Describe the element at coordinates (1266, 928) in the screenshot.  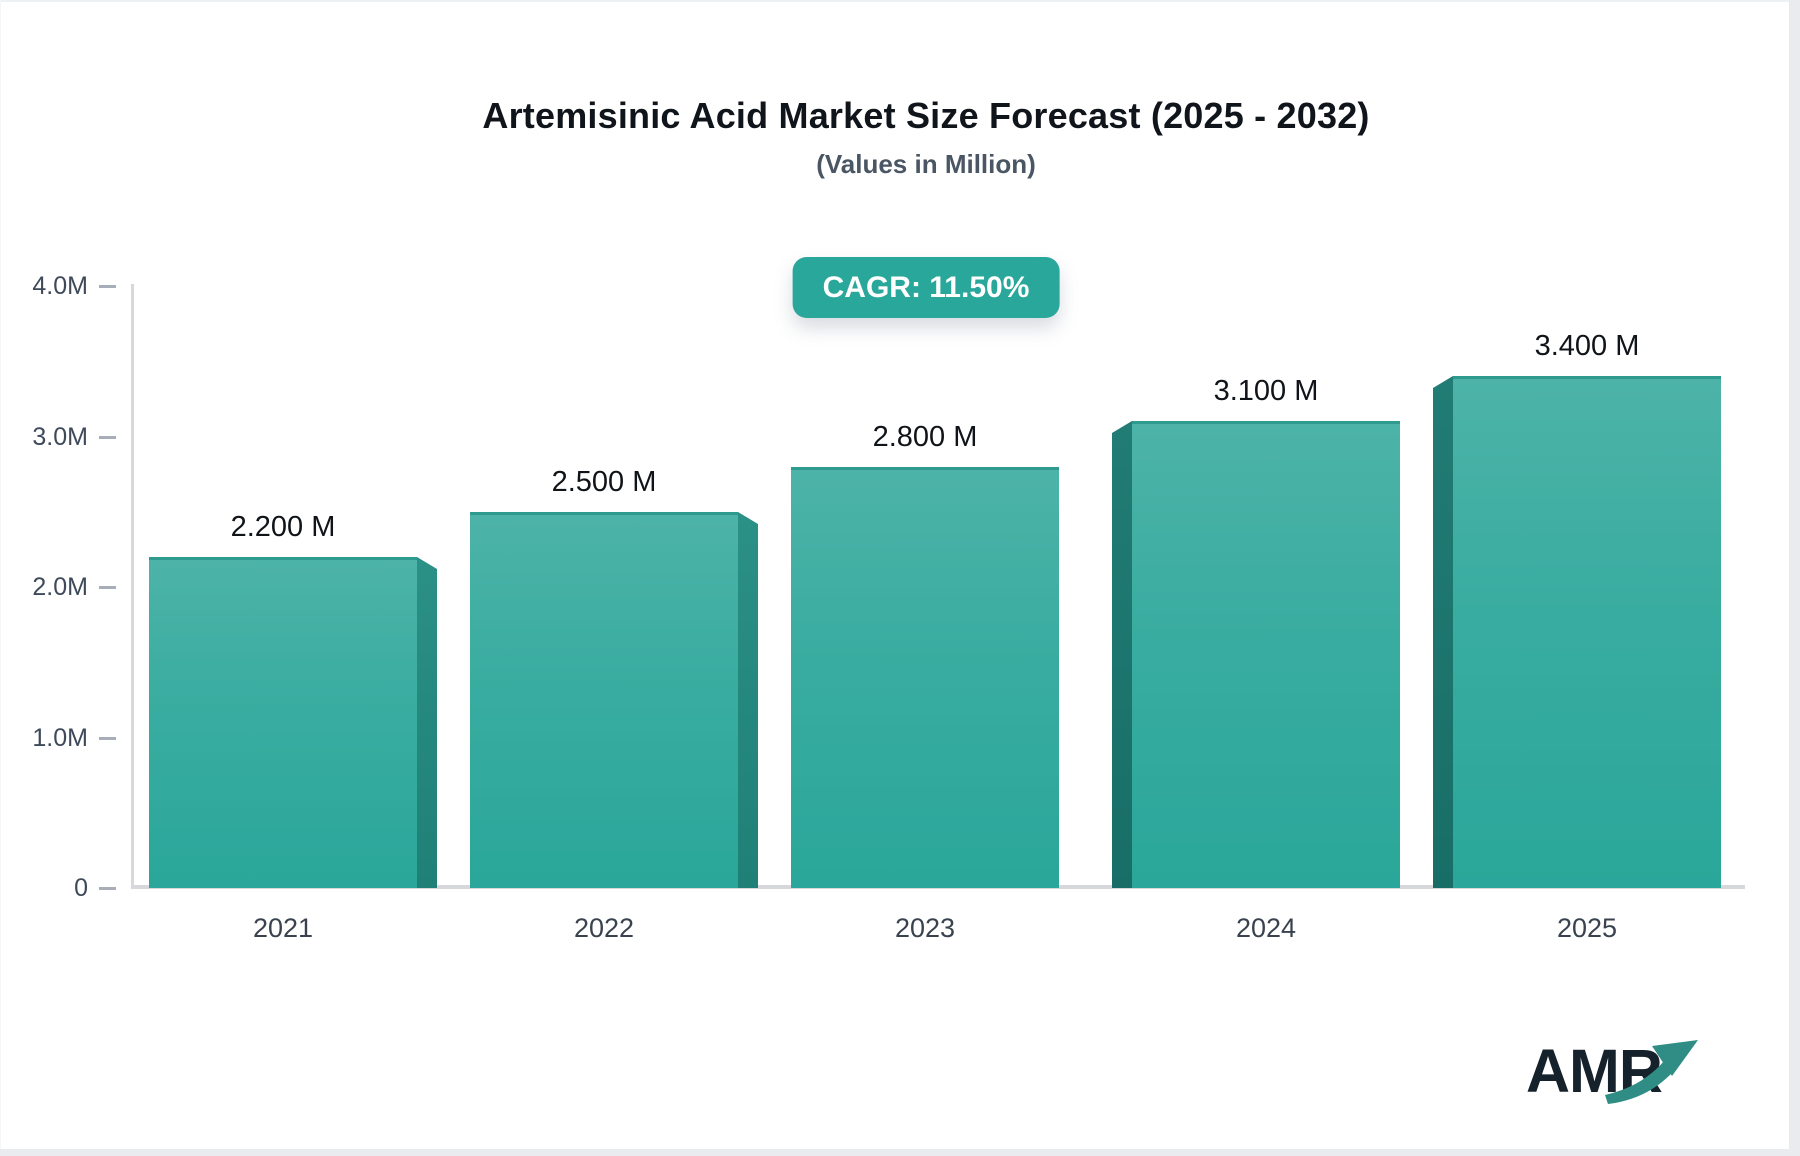
I see `x-axis-label-2024: 2024` at that location.